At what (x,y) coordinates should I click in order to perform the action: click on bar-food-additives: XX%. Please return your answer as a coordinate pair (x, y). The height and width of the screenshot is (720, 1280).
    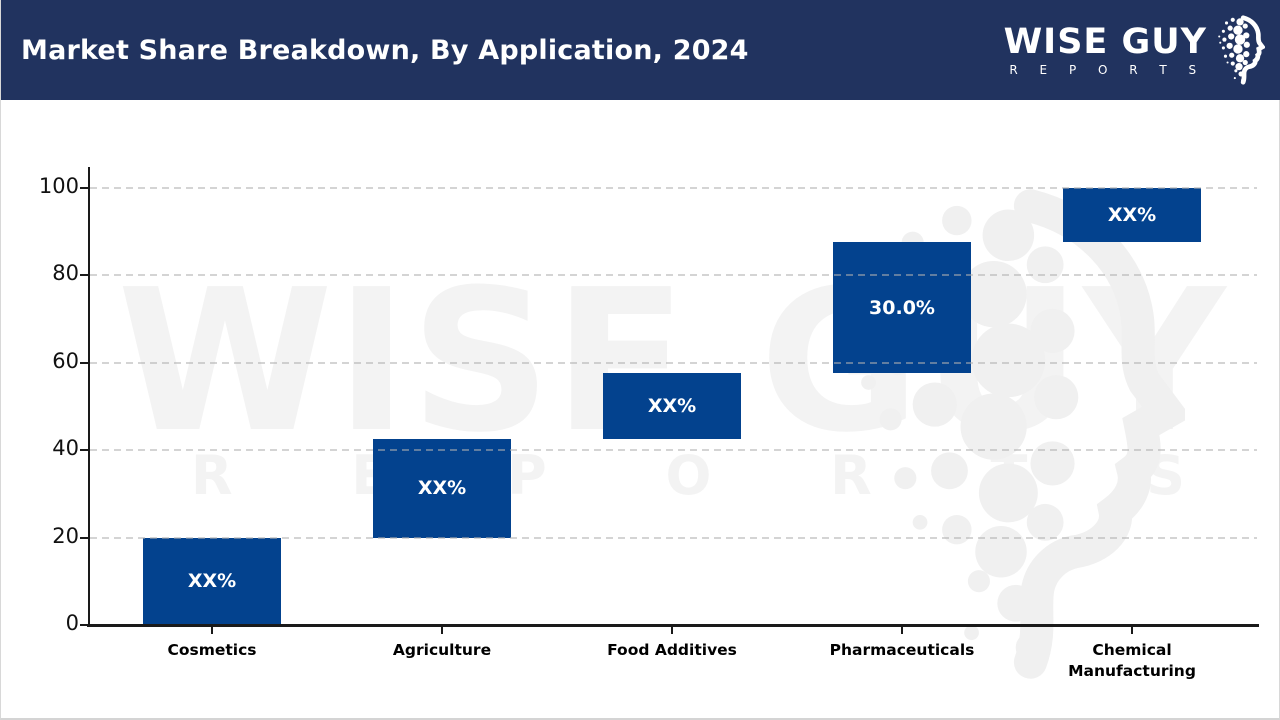
    Looking at the image, I should click on (672, 406).